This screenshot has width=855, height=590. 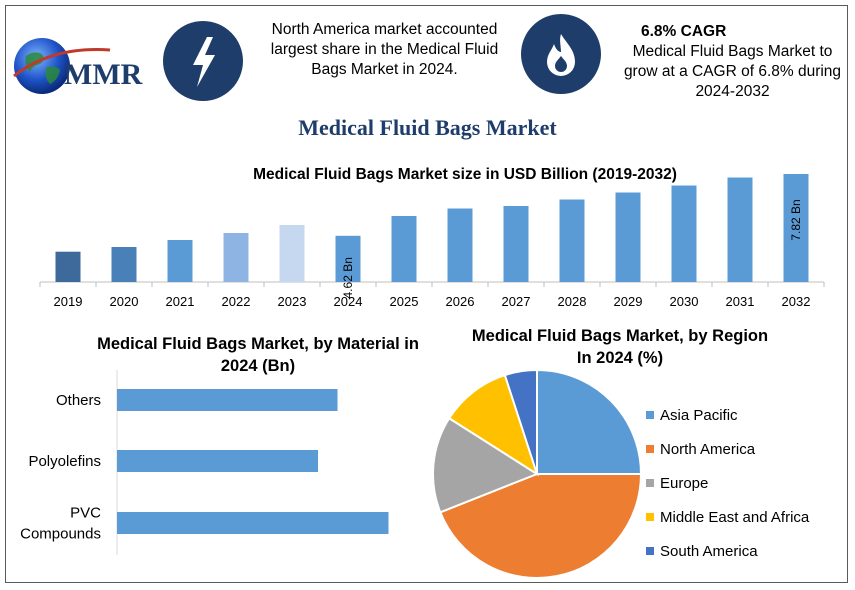 I want to click on x-tick-label: 2022, so click(x=236, y=301).